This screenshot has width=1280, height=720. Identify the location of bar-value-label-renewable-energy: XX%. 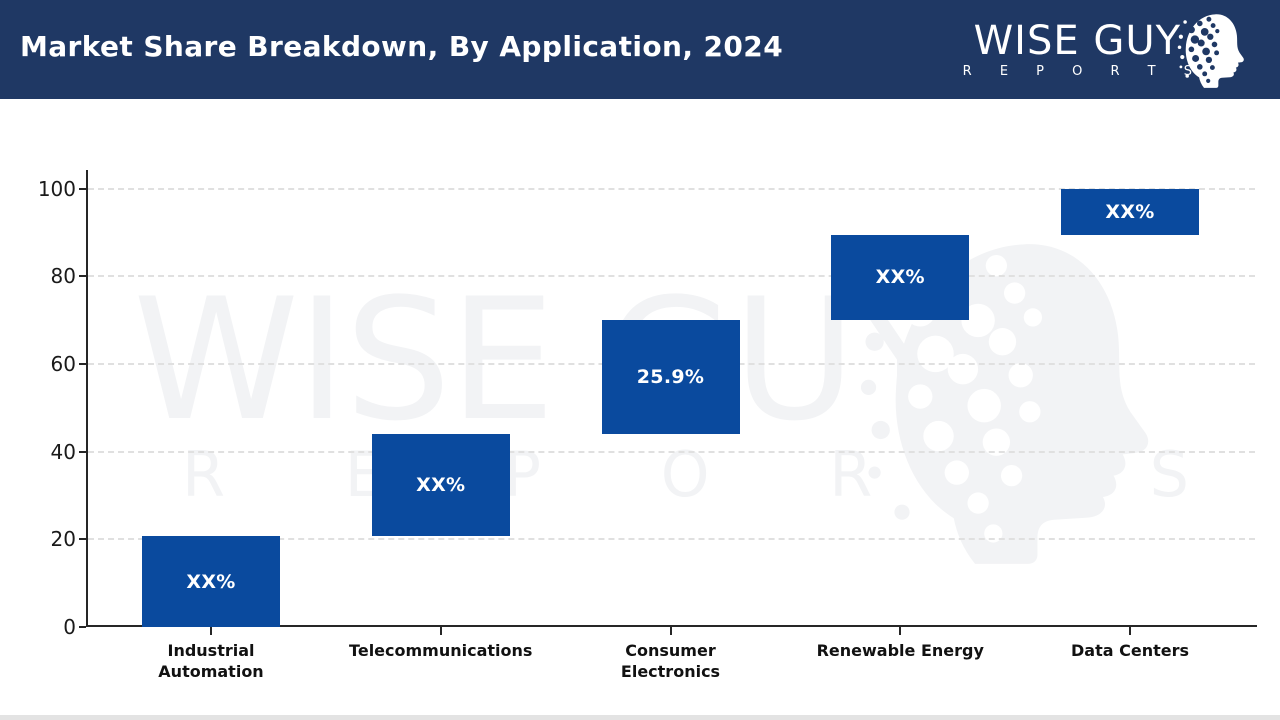
(900, 277).